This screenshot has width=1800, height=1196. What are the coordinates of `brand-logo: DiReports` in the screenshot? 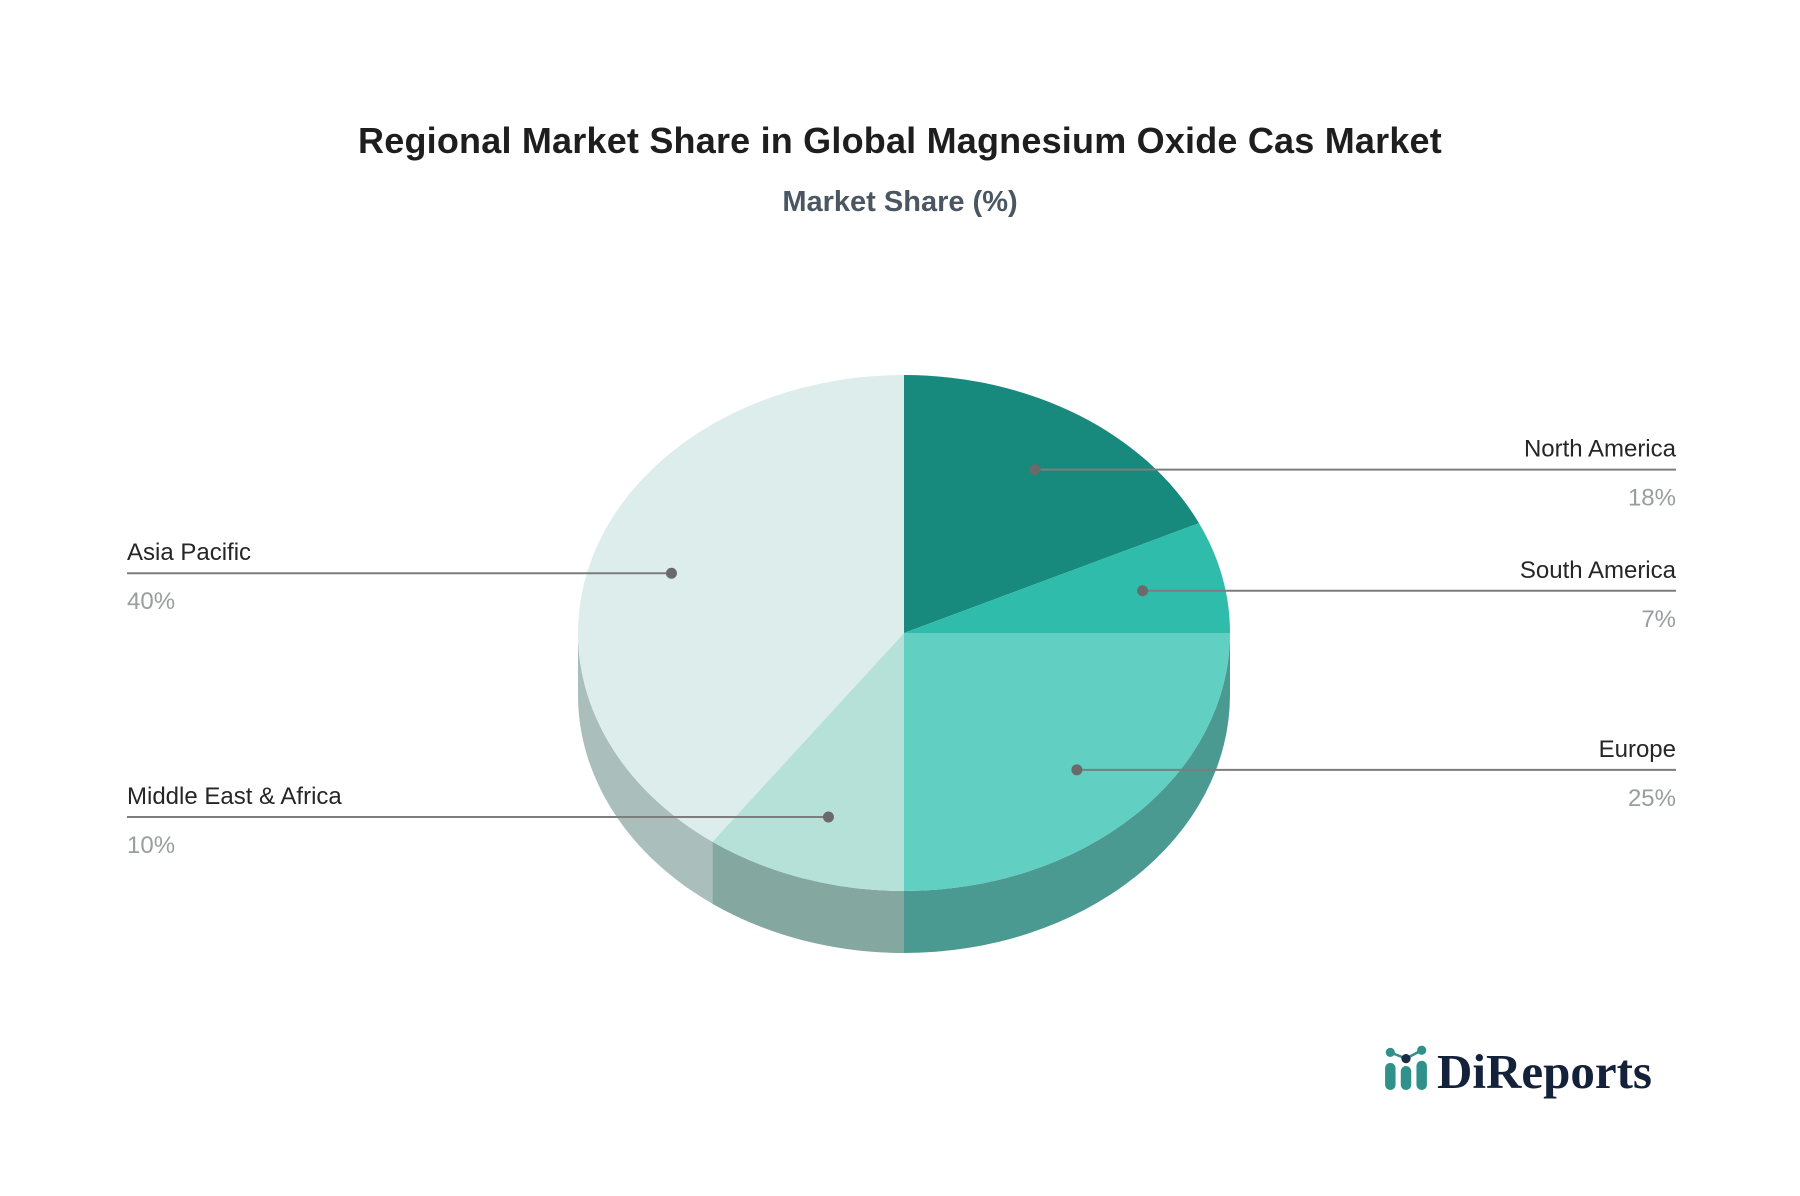 It's located at (1517, 1064).